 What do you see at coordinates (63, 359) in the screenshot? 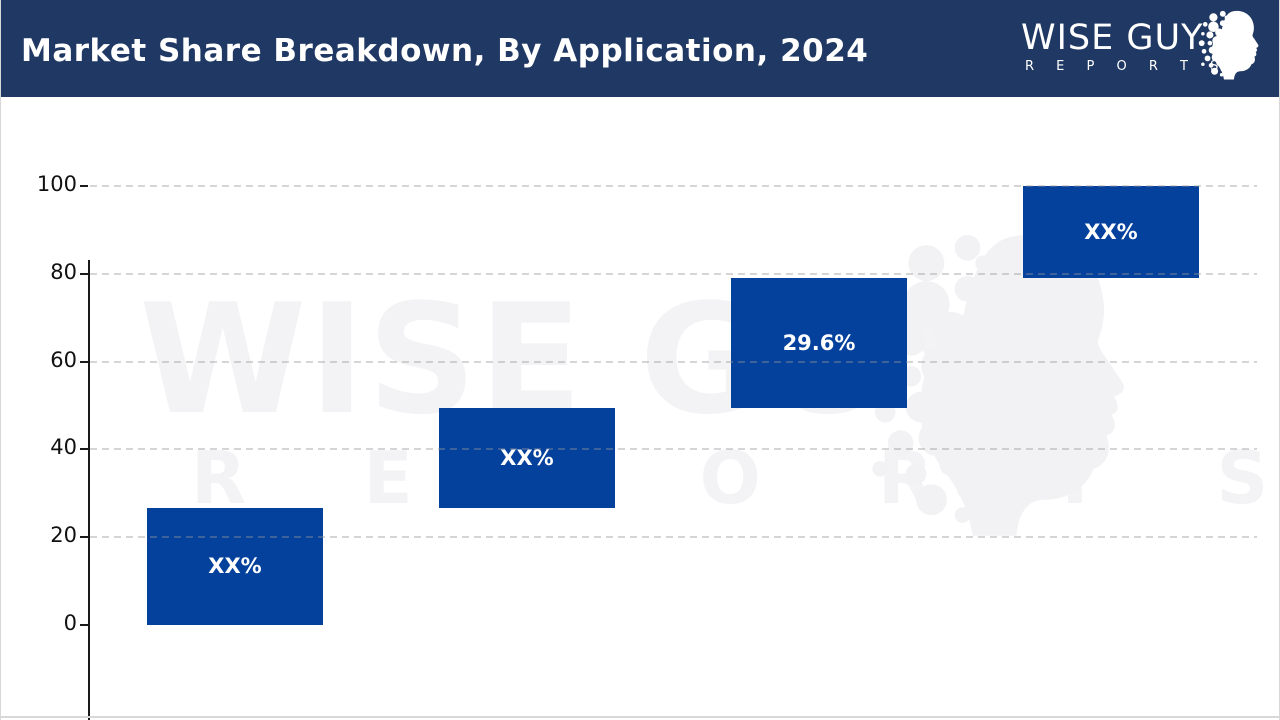
I see `y-tick-label-60: 60` at bounding box center [63, 359].